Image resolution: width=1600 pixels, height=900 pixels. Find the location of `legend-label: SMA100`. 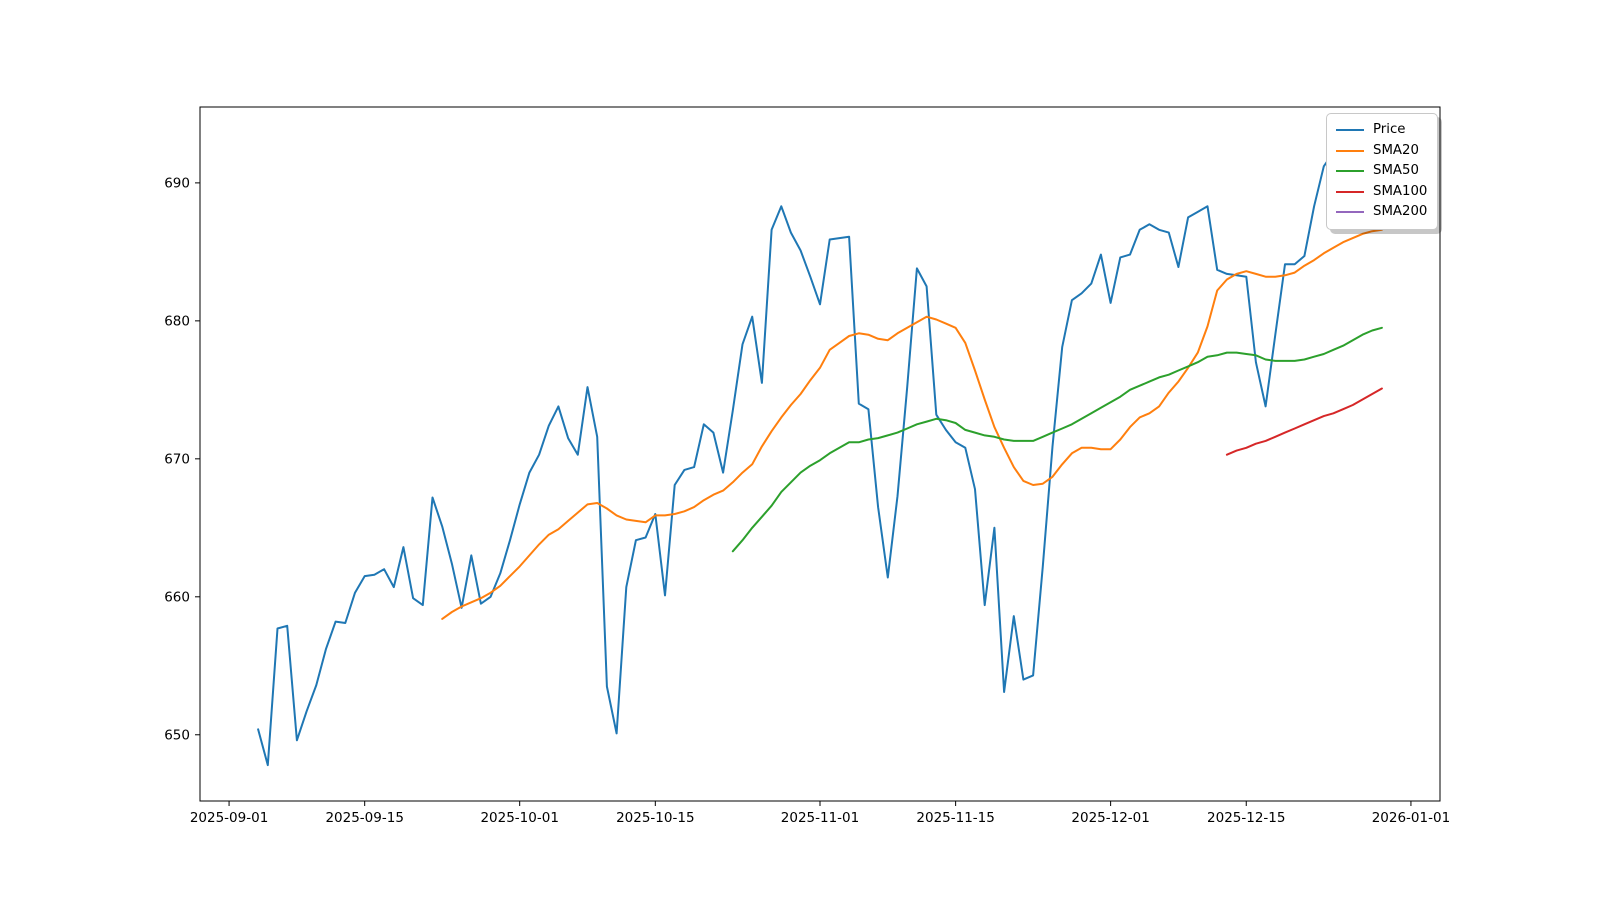

legend-label: SMA100 is located at coordinates (1400, 191).